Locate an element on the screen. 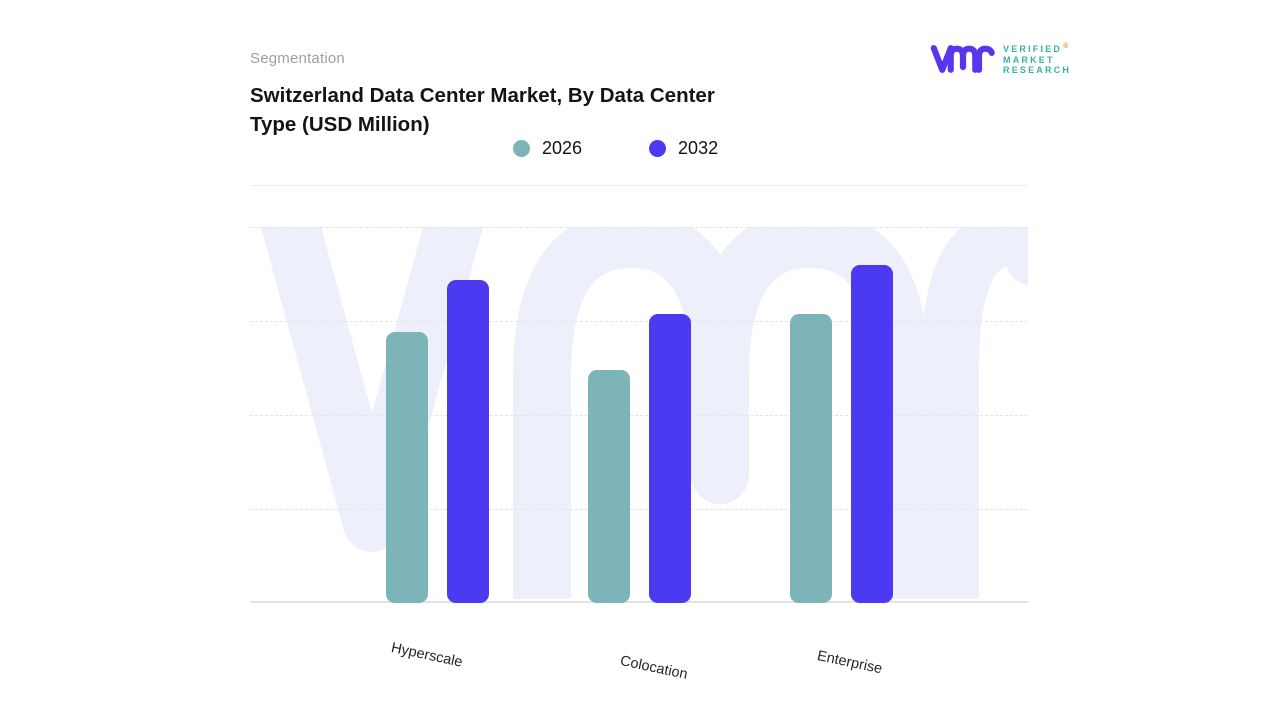  bar-enterprise-2026 is located at coordinates (811, 458).